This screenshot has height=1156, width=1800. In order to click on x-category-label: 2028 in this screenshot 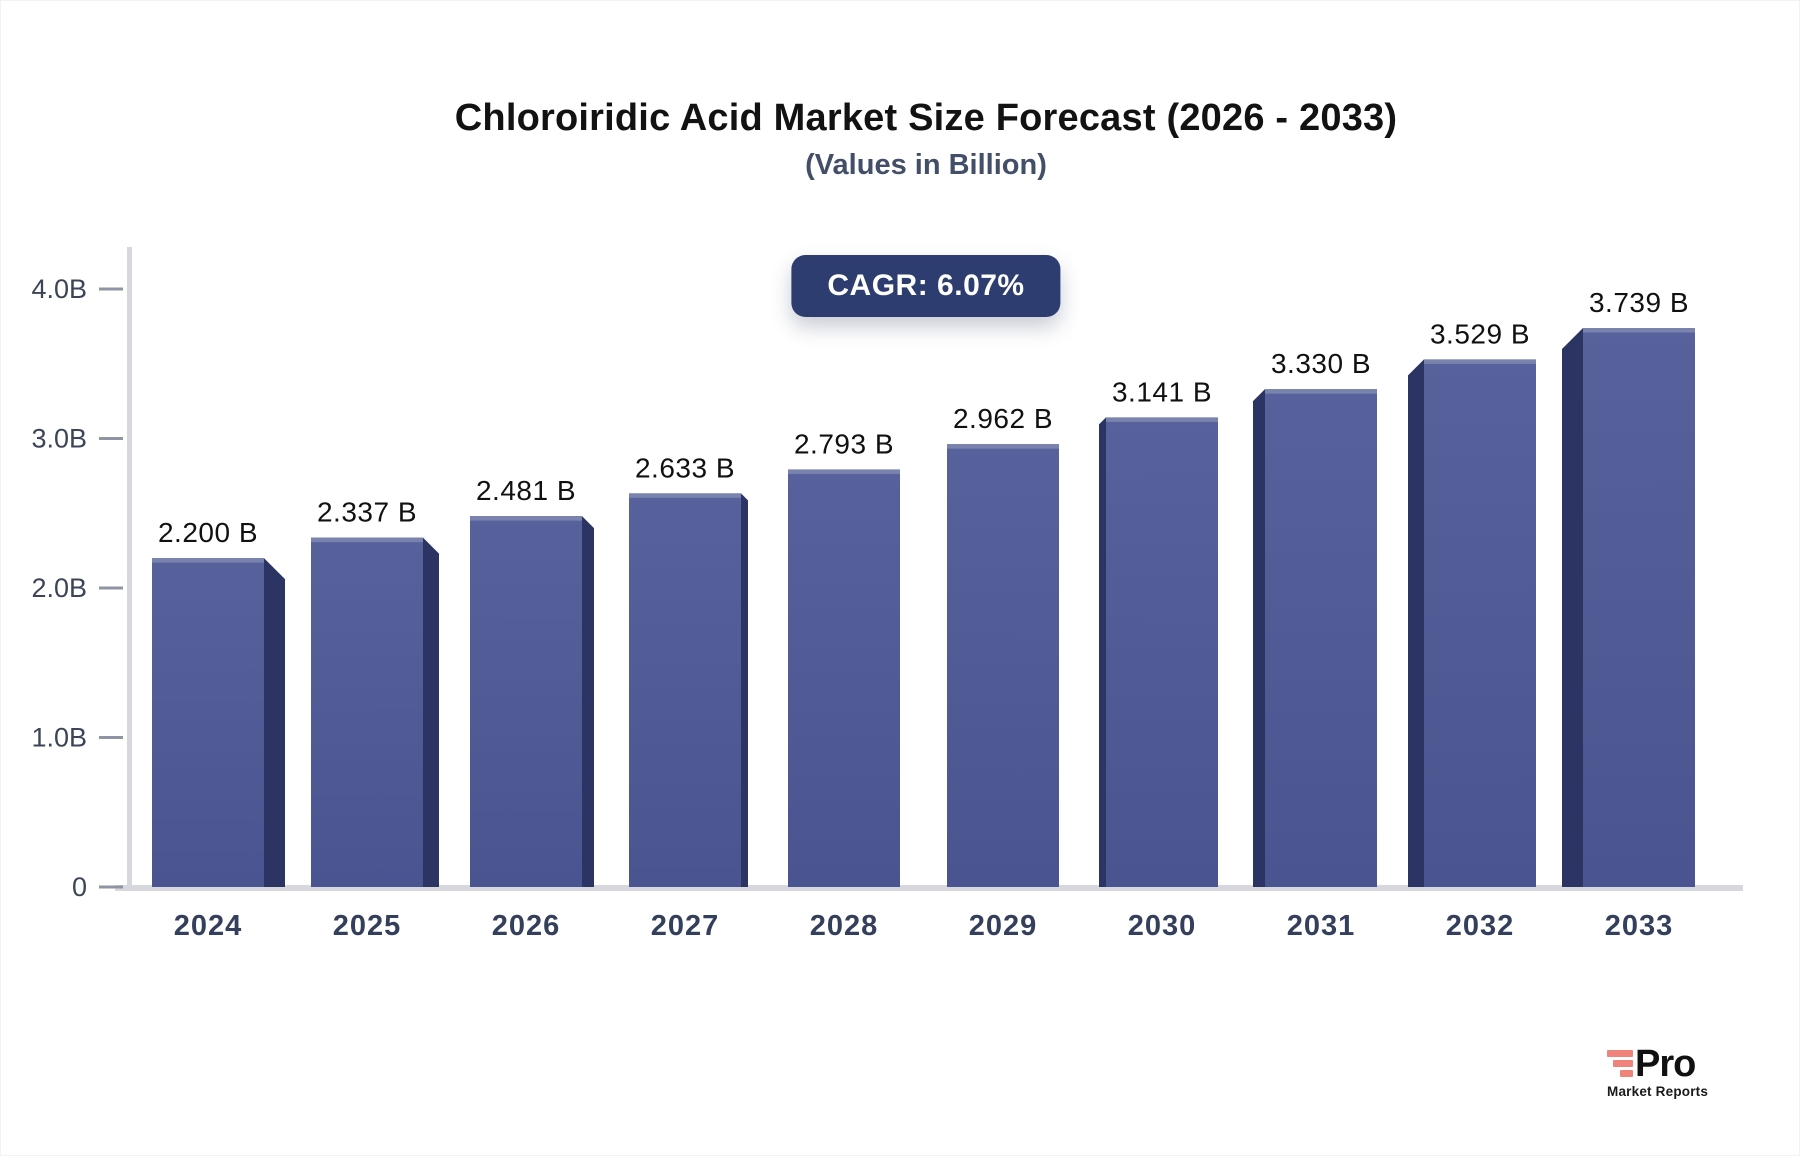, I will do `click(844, 926)`.